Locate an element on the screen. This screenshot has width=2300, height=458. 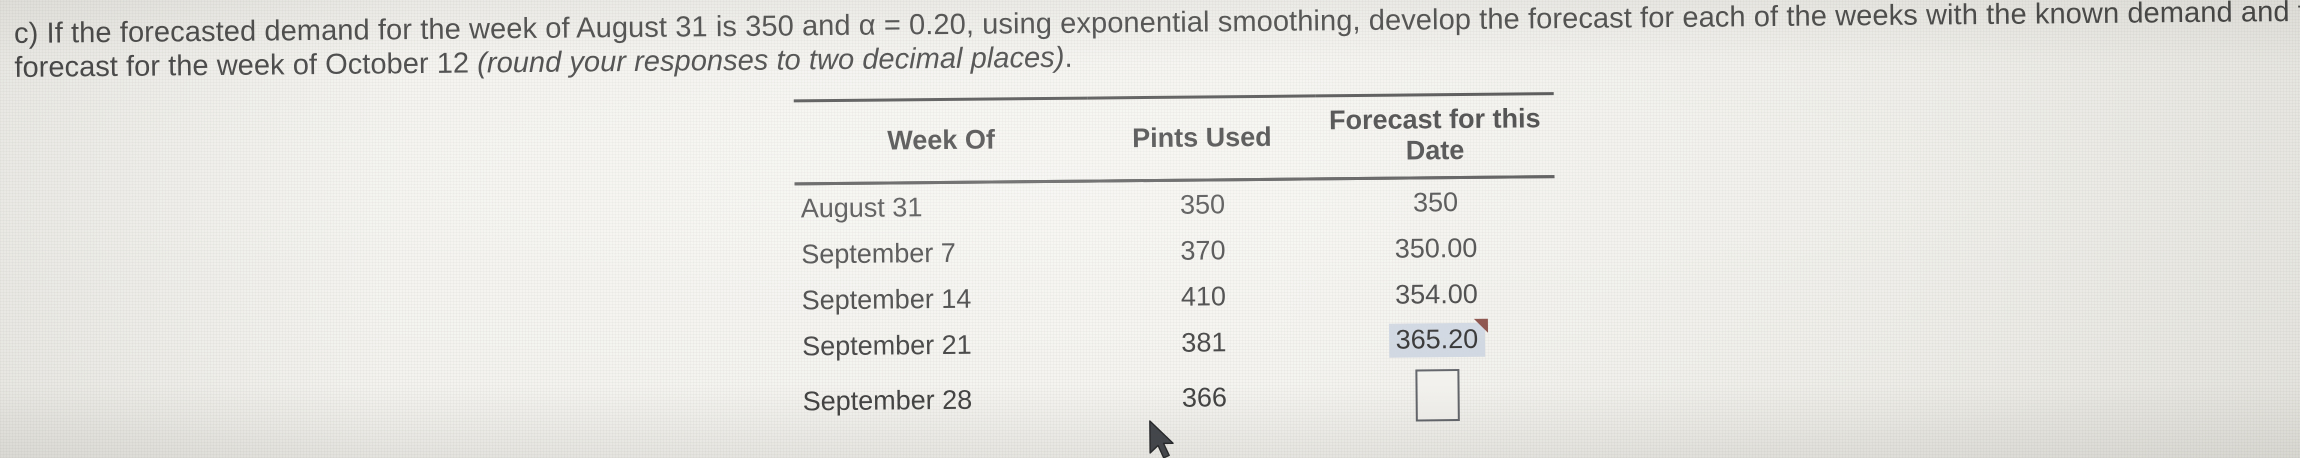
table-row: August 31 350 350 is located at coordinates (1175, 204).